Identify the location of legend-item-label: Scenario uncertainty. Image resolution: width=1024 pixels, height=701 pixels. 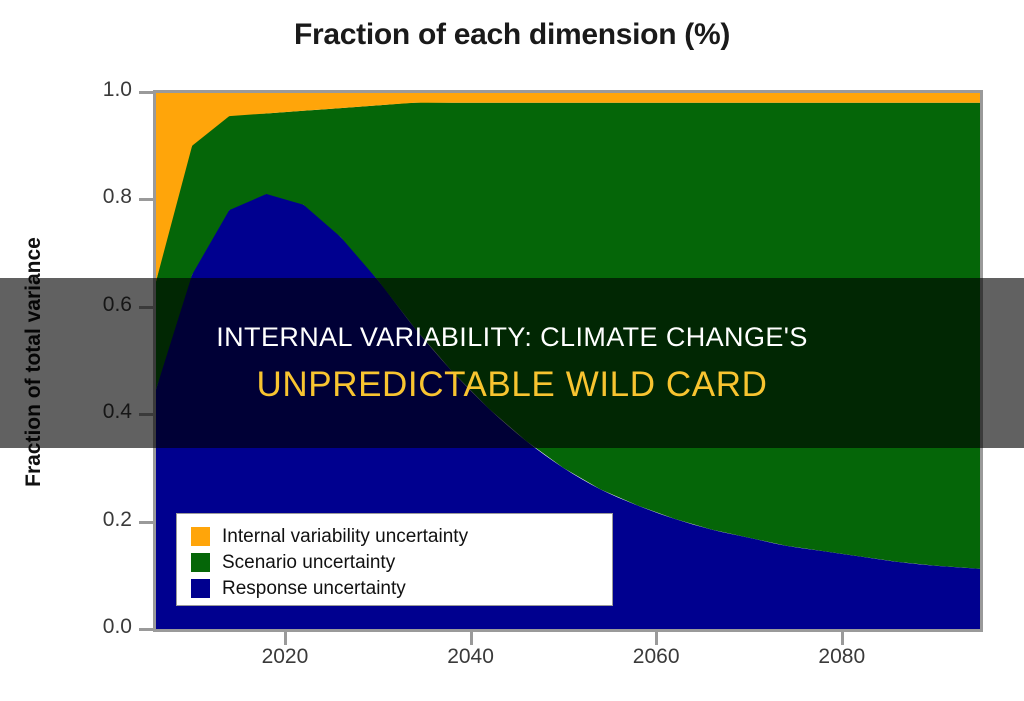
(309, 562).